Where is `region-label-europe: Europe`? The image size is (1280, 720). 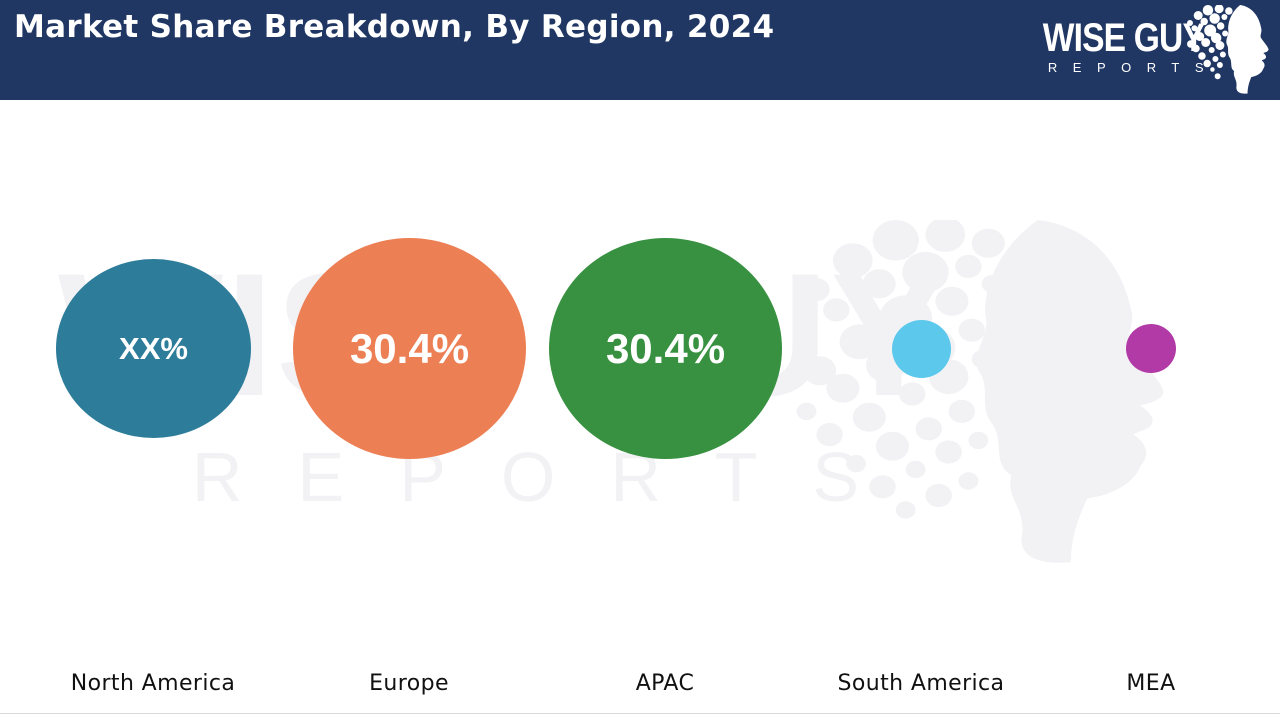
region-label-europe: Europe is located at coordinates (409, 683).